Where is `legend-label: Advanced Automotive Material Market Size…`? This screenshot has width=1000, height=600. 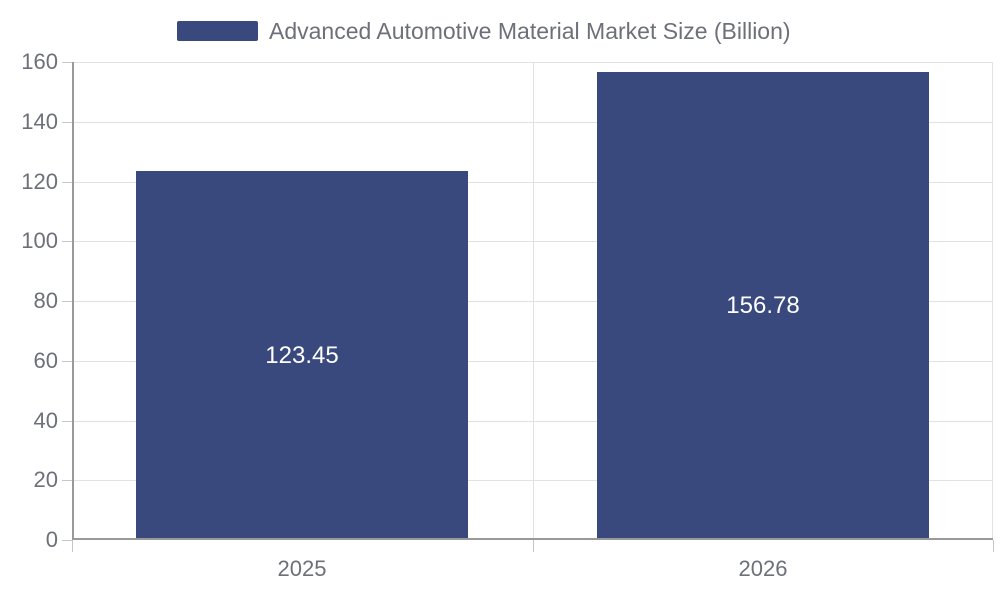
legend-label: Advanced Automotive Material Market Size… is located at coordinates (530, 30).